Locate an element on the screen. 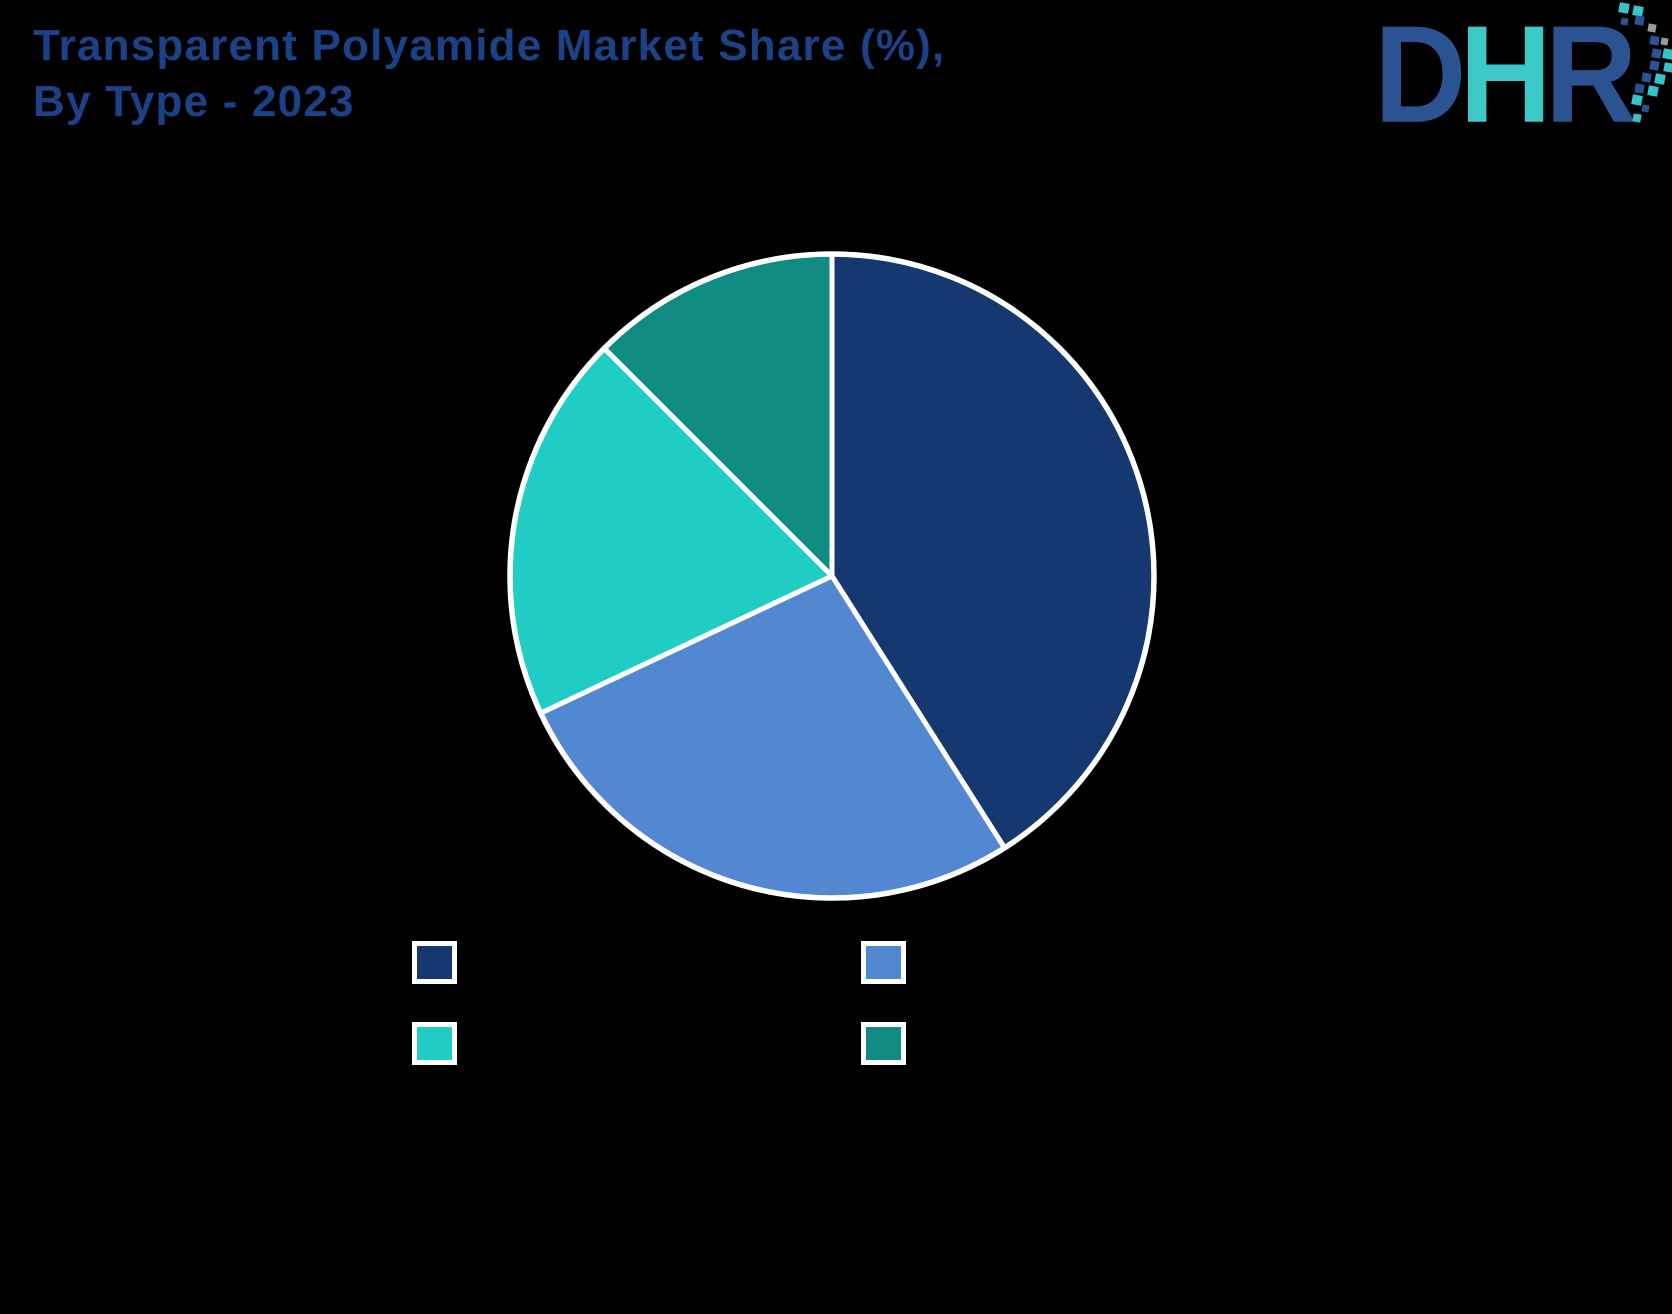  logo-letter-h: H is located at coordinates (1505, 76).